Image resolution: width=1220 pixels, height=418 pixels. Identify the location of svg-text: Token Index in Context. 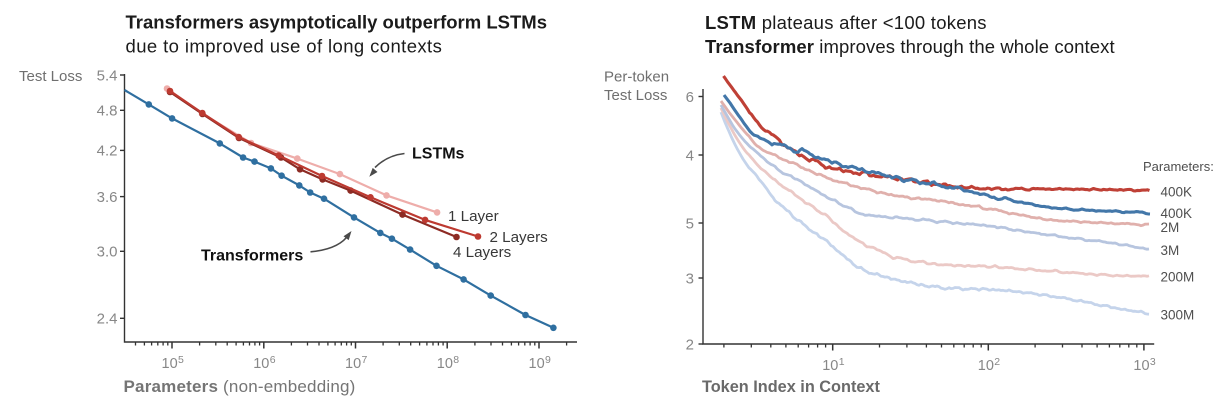
(791, 387).